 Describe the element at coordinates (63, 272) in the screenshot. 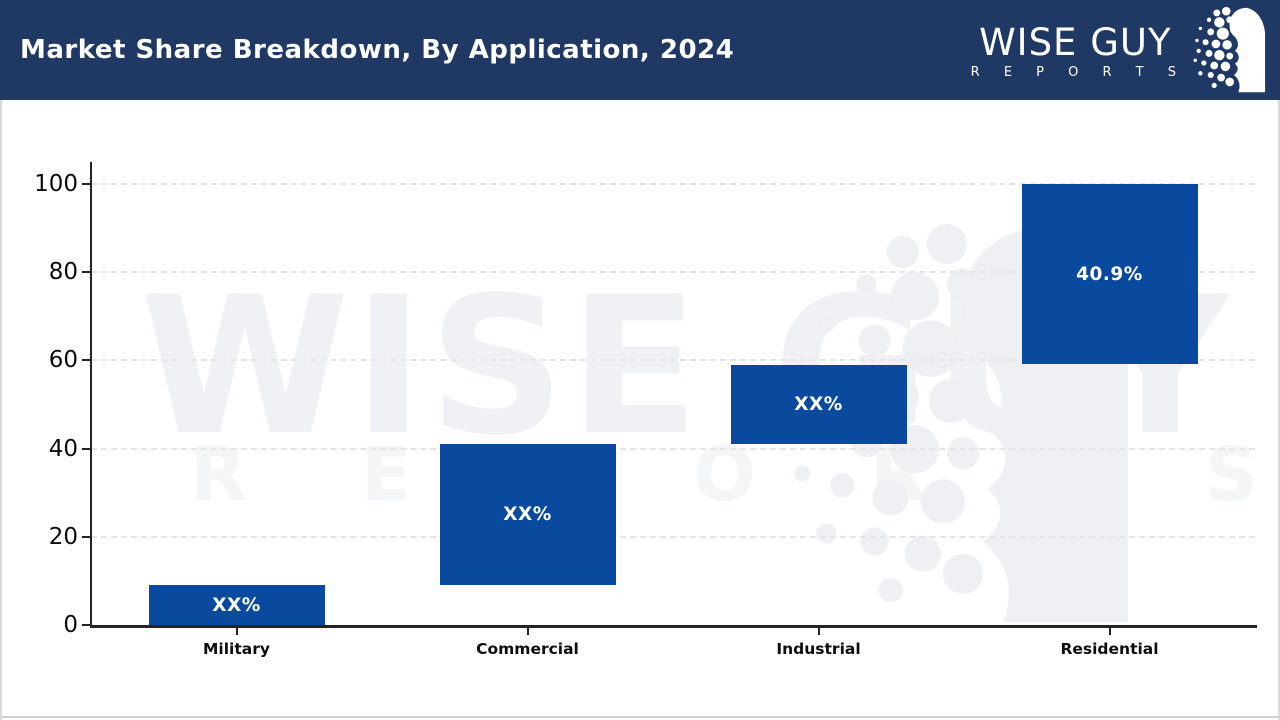

I see `y-tick-label: 80` at that location.